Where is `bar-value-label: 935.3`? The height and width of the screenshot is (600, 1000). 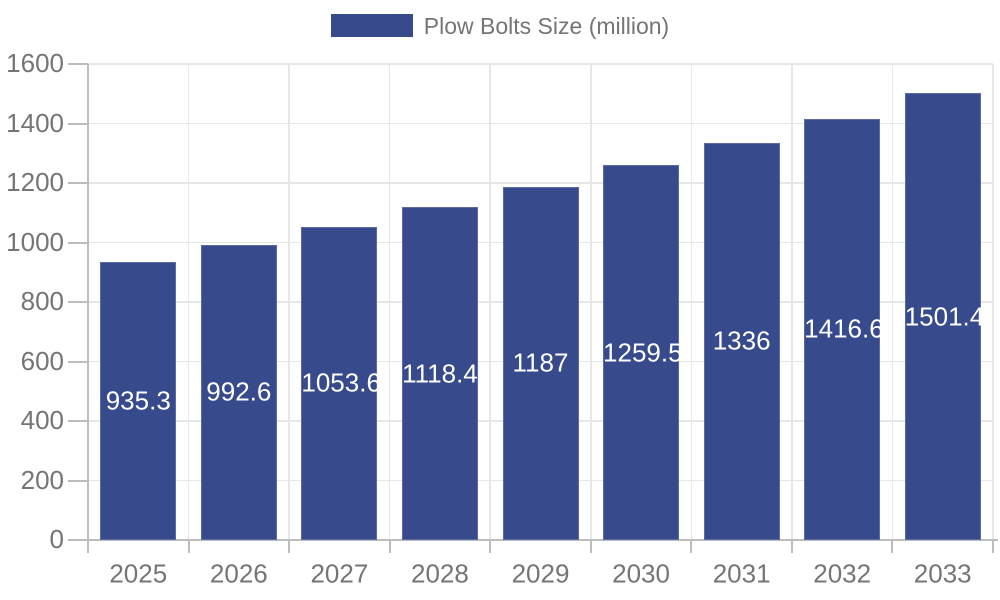
bar-value-label: 935.3 is located at coordinates (138, 400).